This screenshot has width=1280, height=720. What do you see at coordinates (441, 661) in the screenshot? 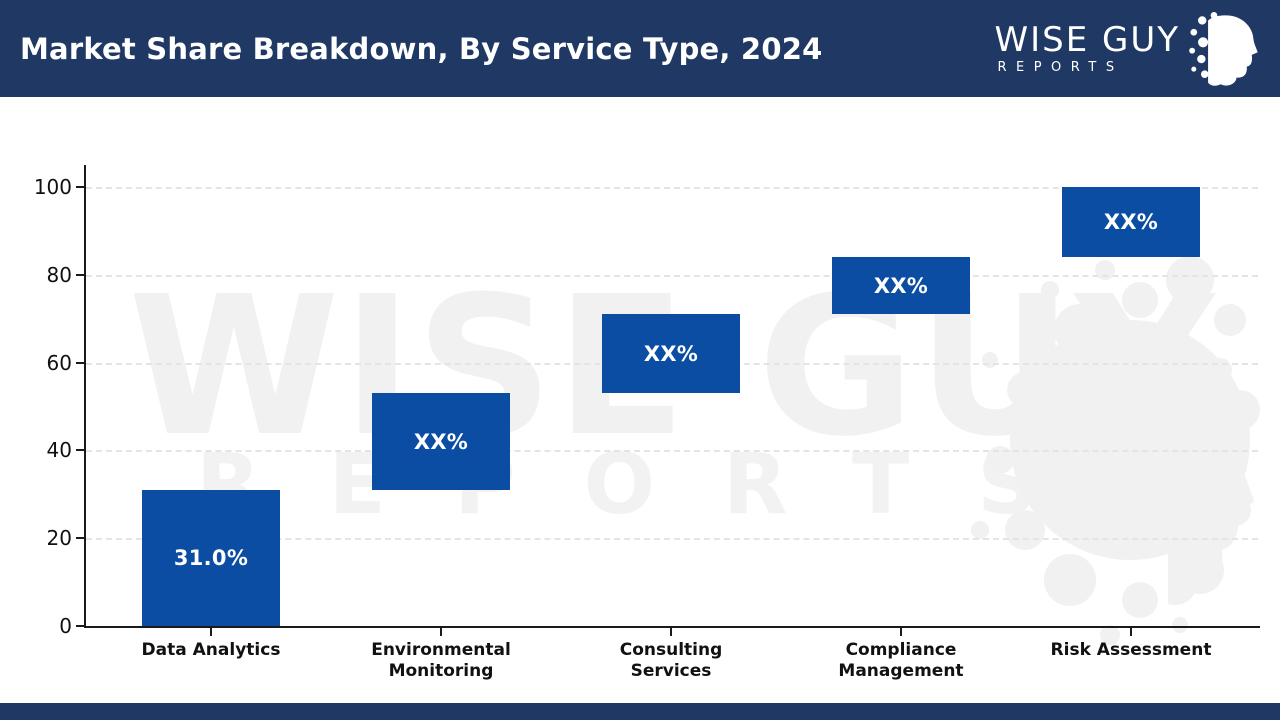
I see `x-tick-label: Environmental Monitoring` at bounding box center [441, 661].